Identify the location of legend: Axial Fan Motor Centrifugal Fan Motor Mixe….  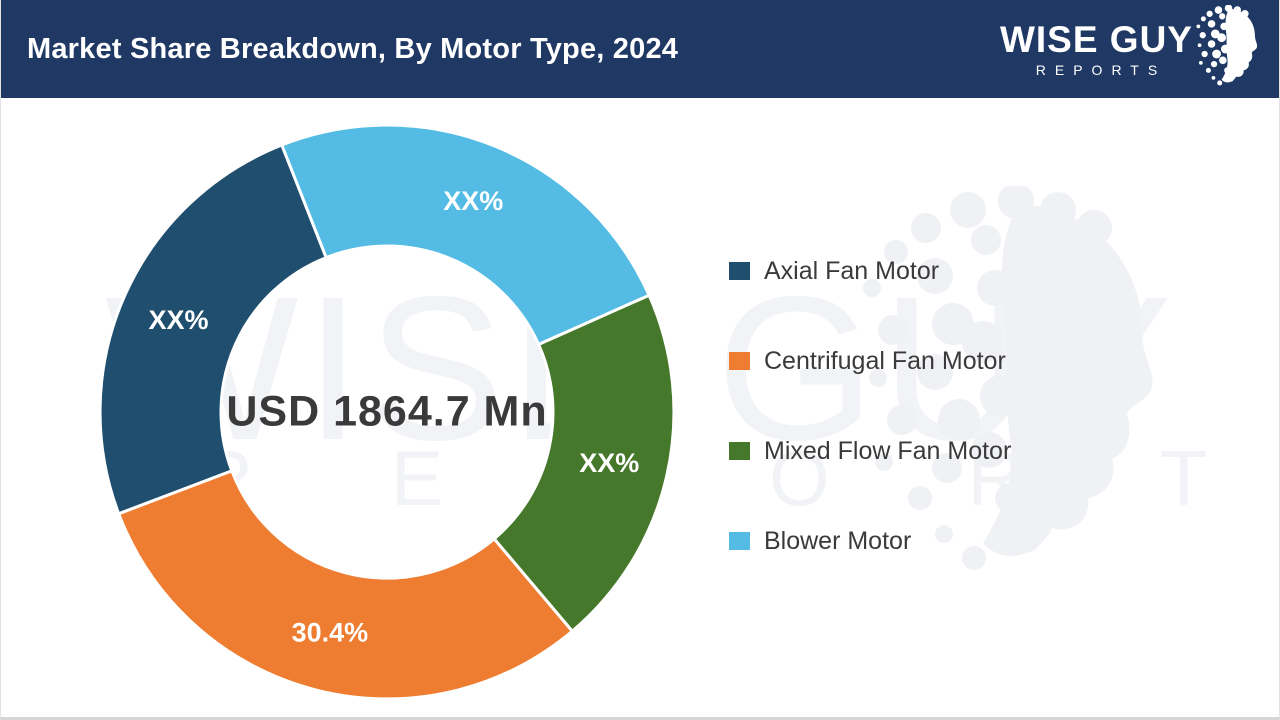
(870, 436).